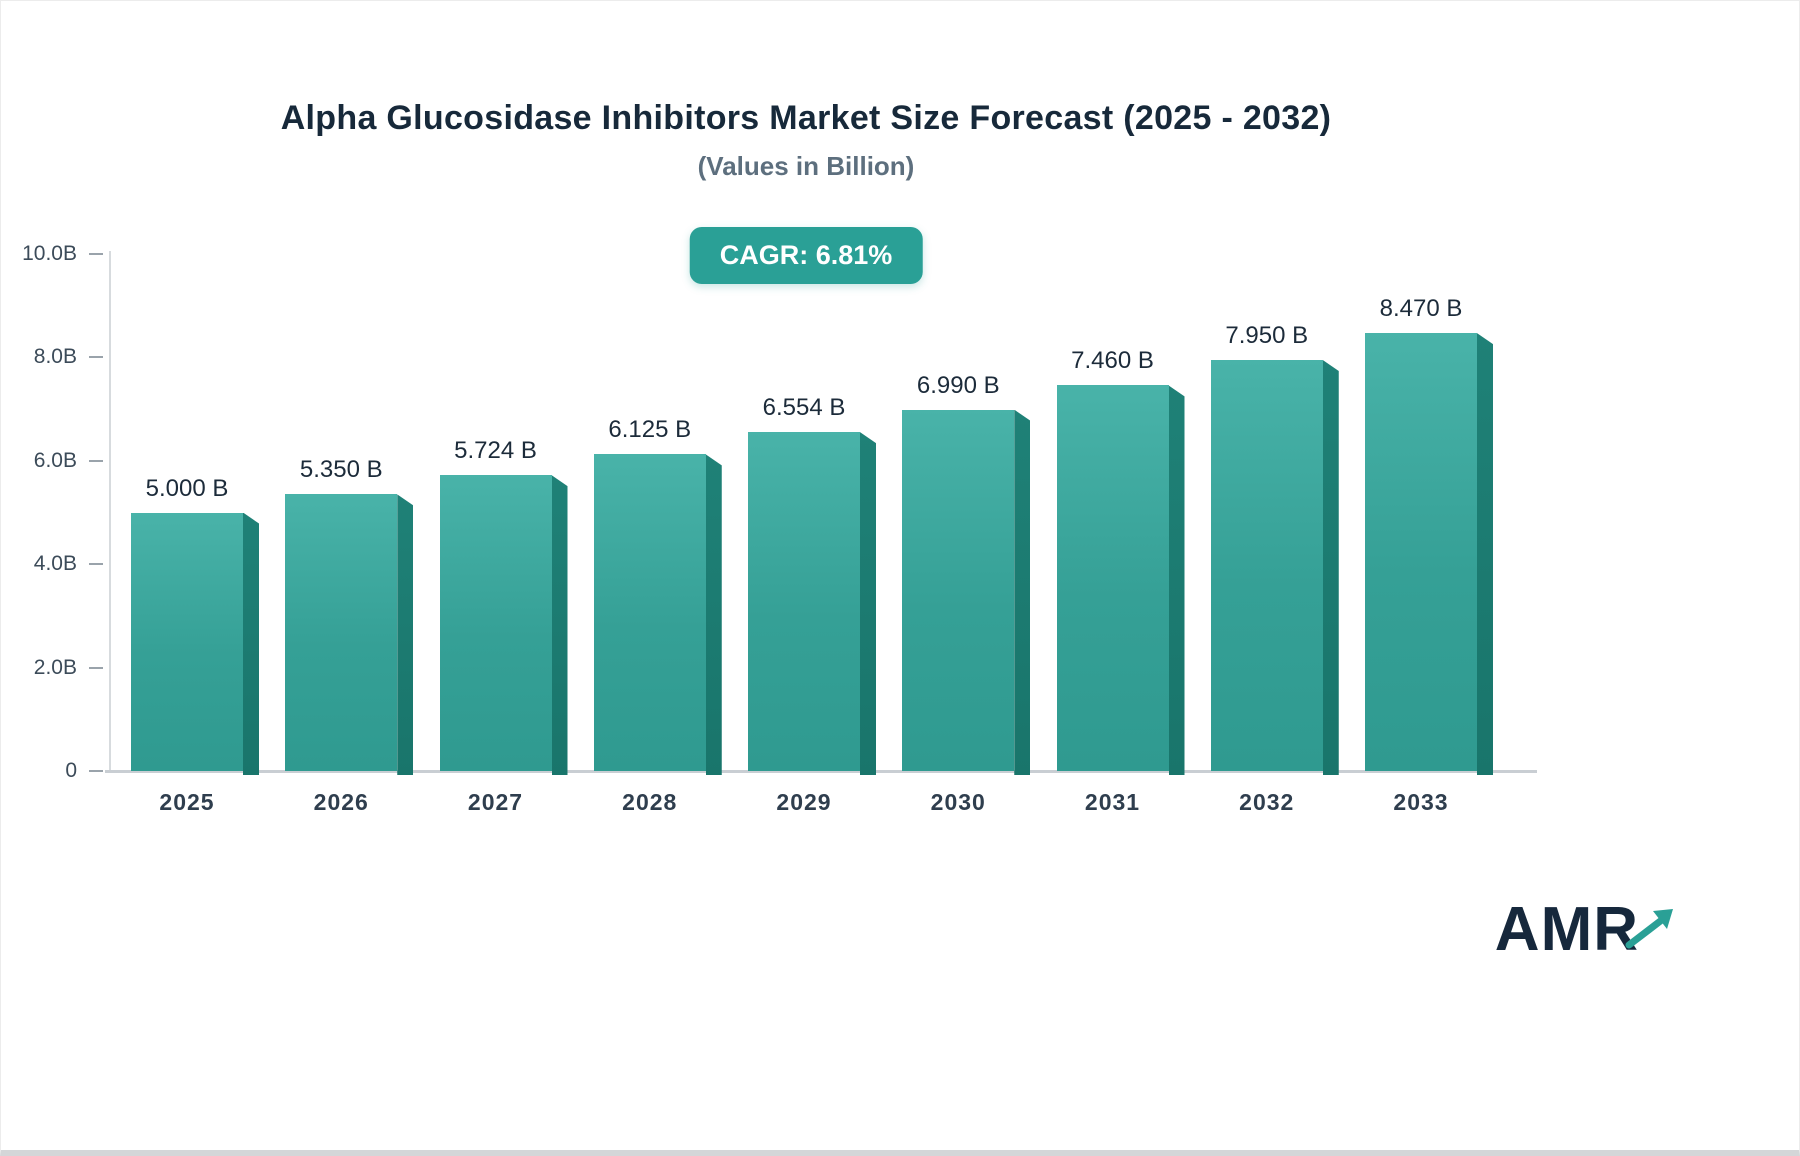 The height and width of the screenshot is (1156, 1800). I want to click on x-axis-label: 2028, so click(650, 802).